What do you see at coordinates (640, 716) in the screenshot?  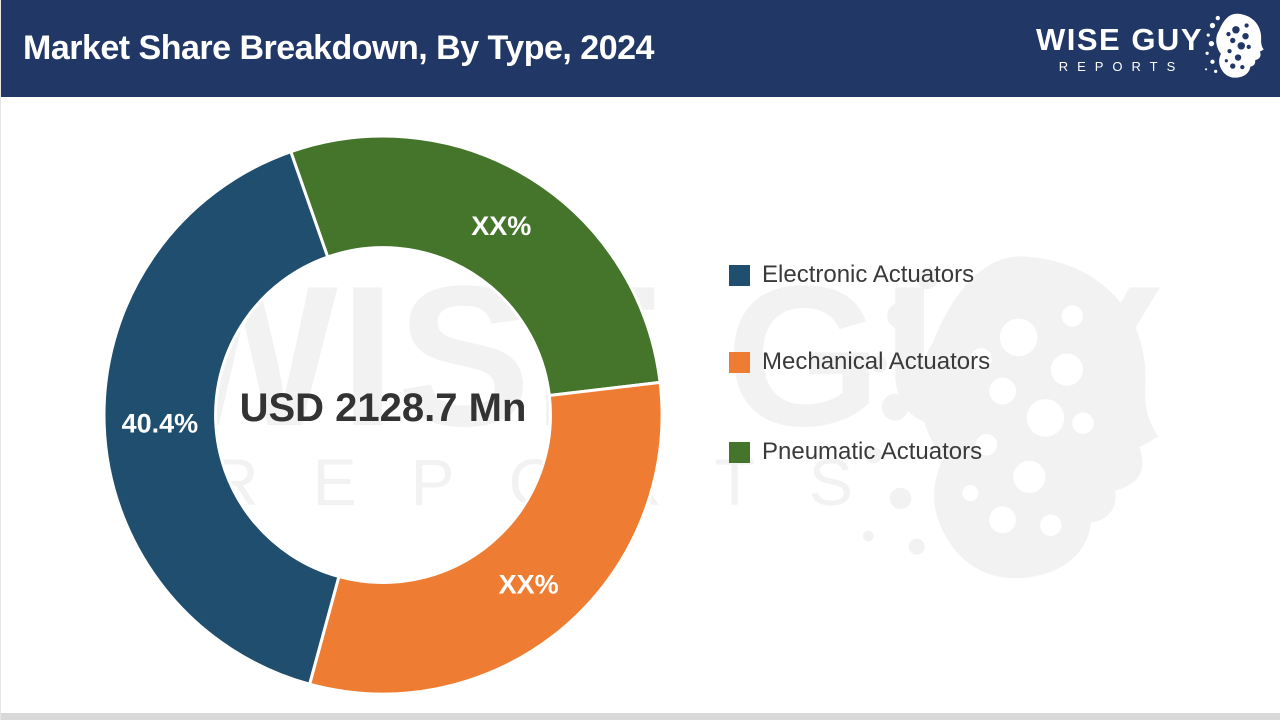 I see `footer-bar` at bounding box center [640, 716].